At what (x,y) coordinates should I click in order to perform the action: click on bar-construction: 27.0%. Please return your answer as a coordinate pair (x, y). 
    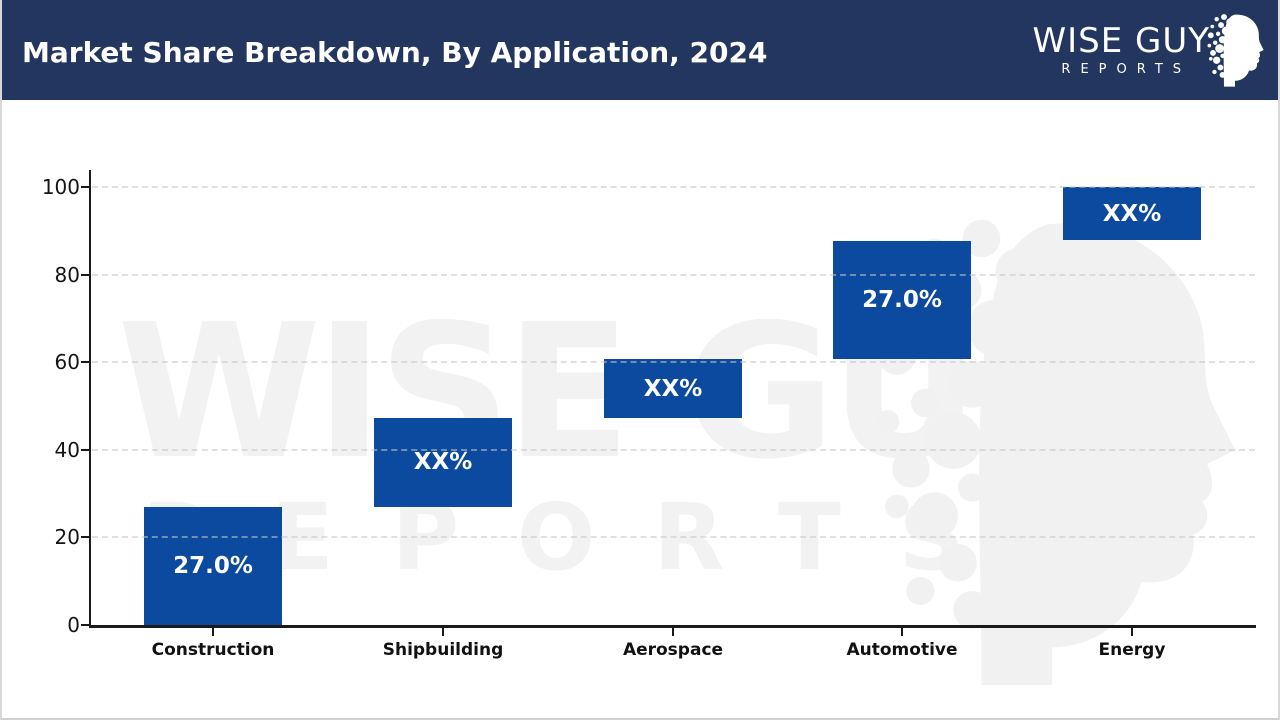
    Looking at the image, I should click on (213, 565).